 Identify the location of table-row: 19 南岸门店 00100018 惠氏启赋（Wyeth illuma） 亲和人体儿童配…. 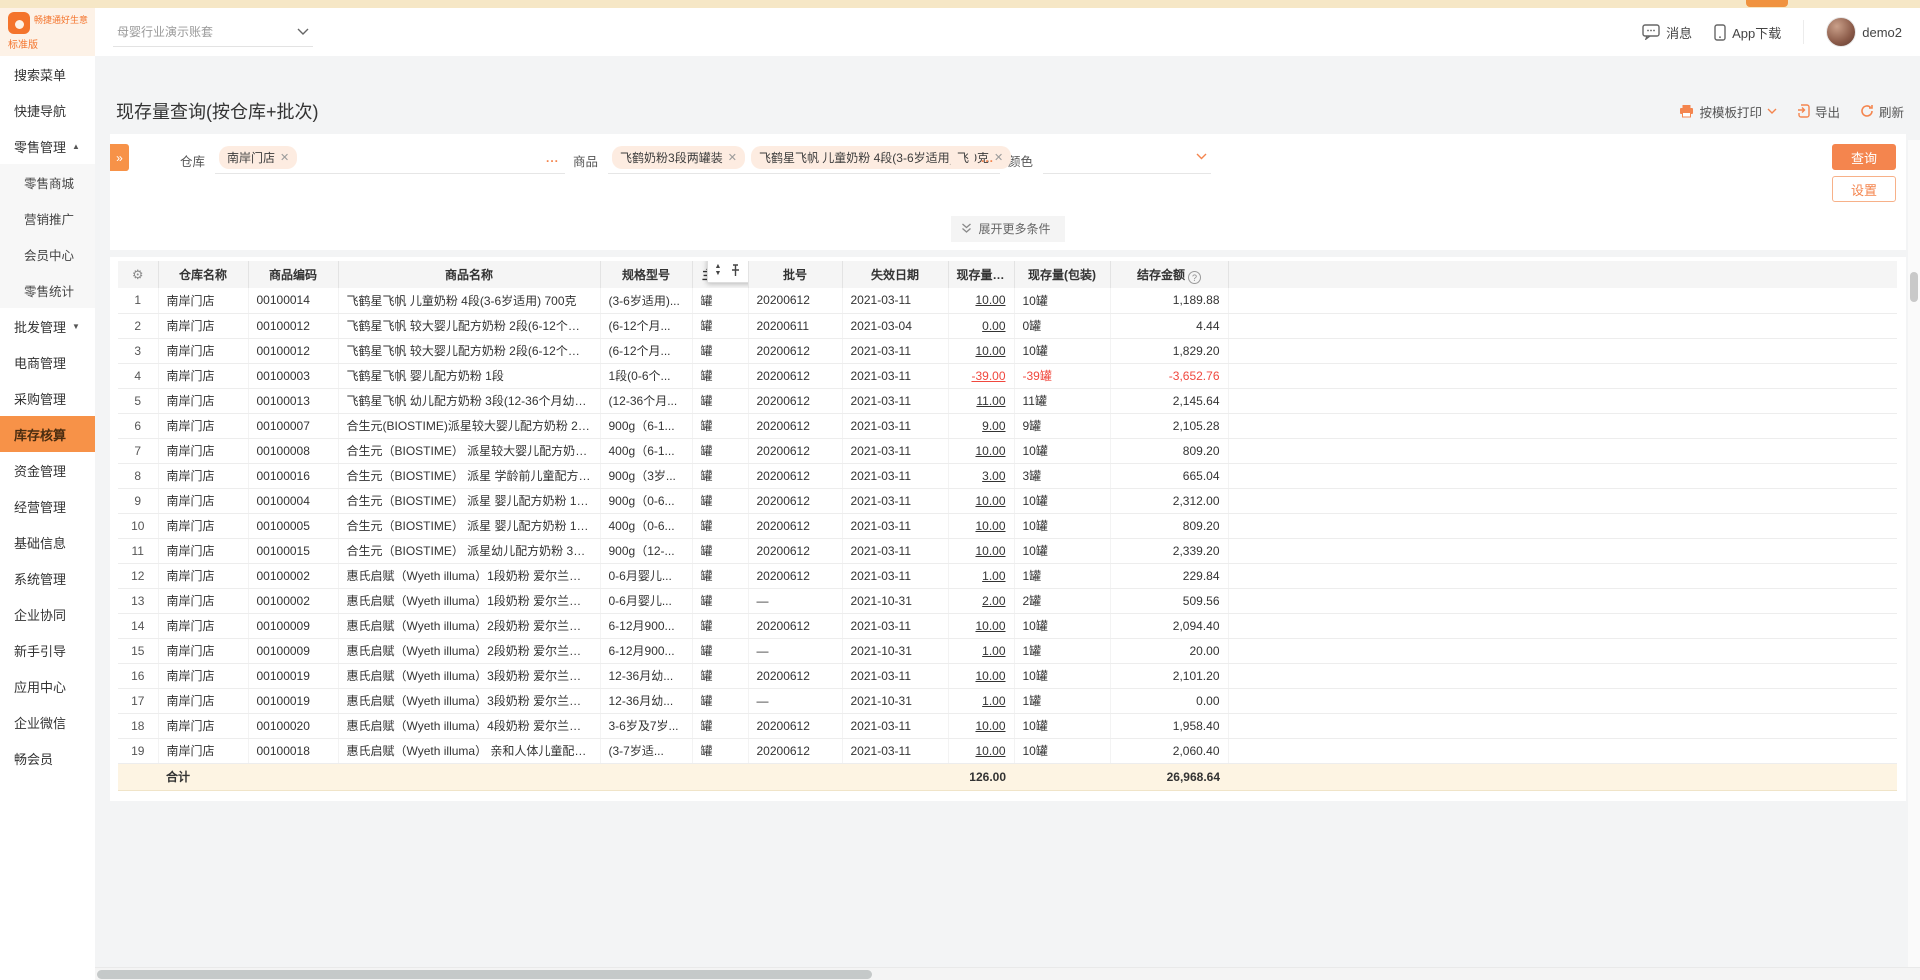
(1007, 751).